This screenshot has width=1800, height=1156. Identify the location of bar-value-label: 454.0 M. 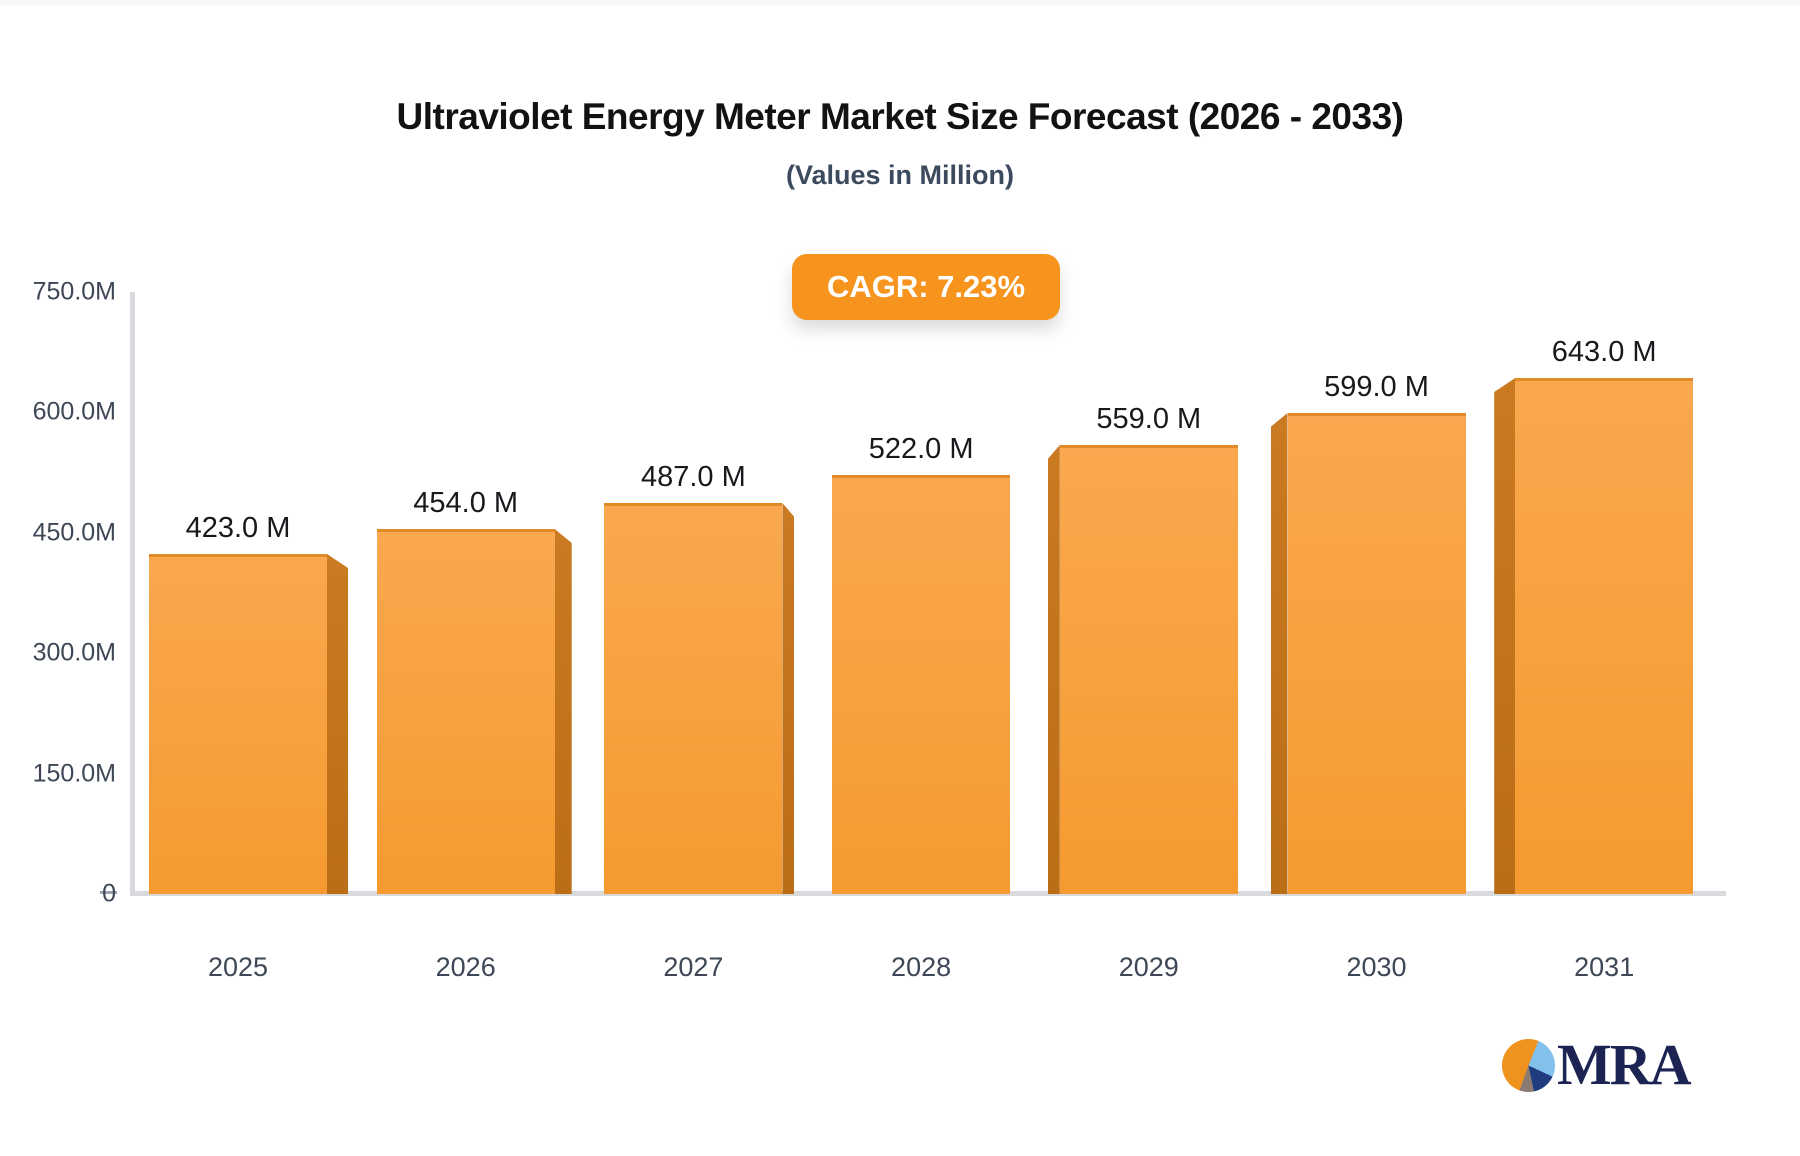
(466, 503).